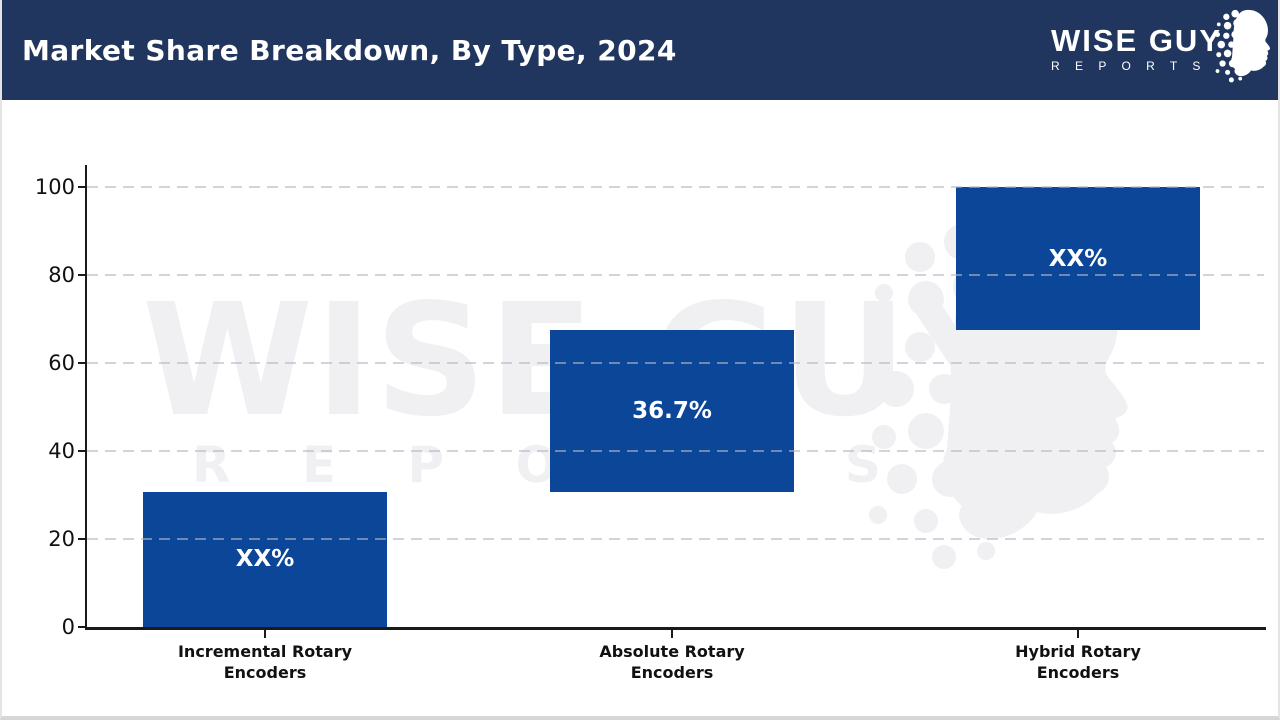  What do you see at coordinates (1128, 66) in the screenshot?
I see `brand-tagline: R E P O R T S` at bounding box center [1128, 66].